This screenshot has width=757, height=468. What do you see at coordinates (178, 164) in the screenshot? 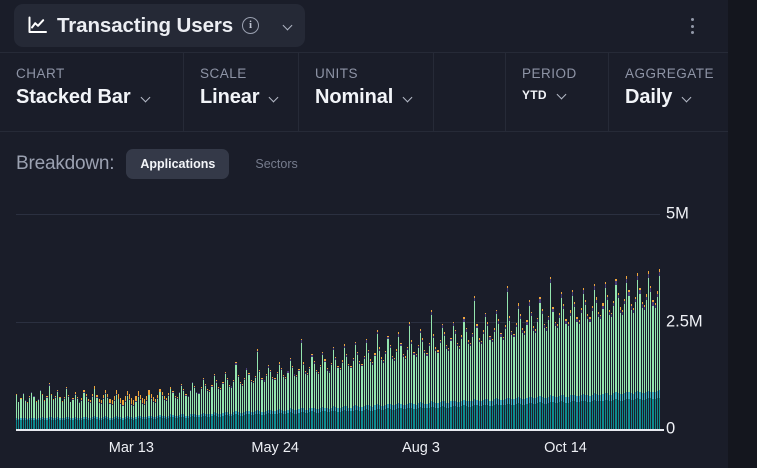
I see `breakdown-tab-applications: Applications` at bounding box center [178, 164].